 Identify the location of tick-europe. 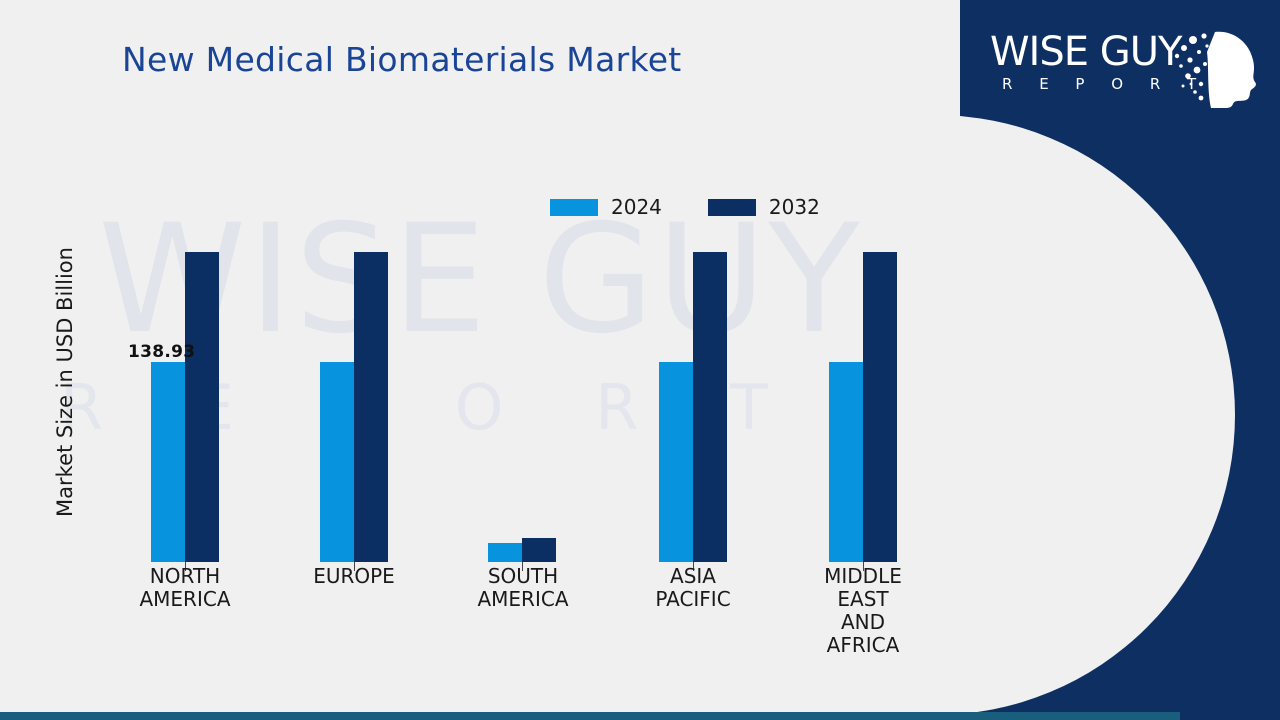
(354, 566).